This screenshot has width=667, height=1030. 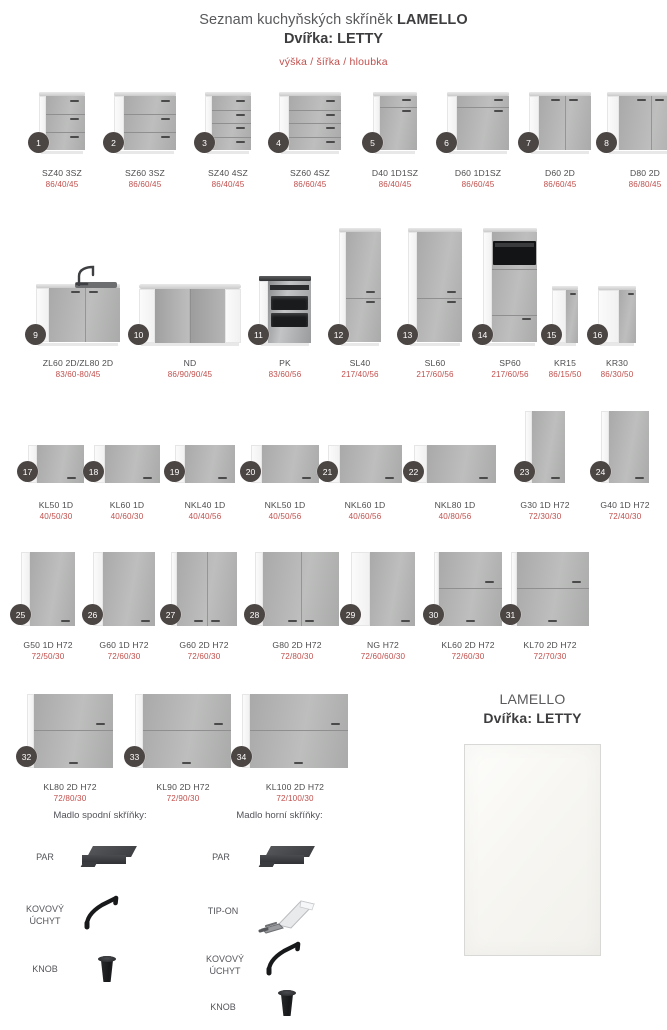 What do you see at coordinates (510, 614) in the screenshot?
I see `product-number-badge: 31` at bounding box center [510, 614].